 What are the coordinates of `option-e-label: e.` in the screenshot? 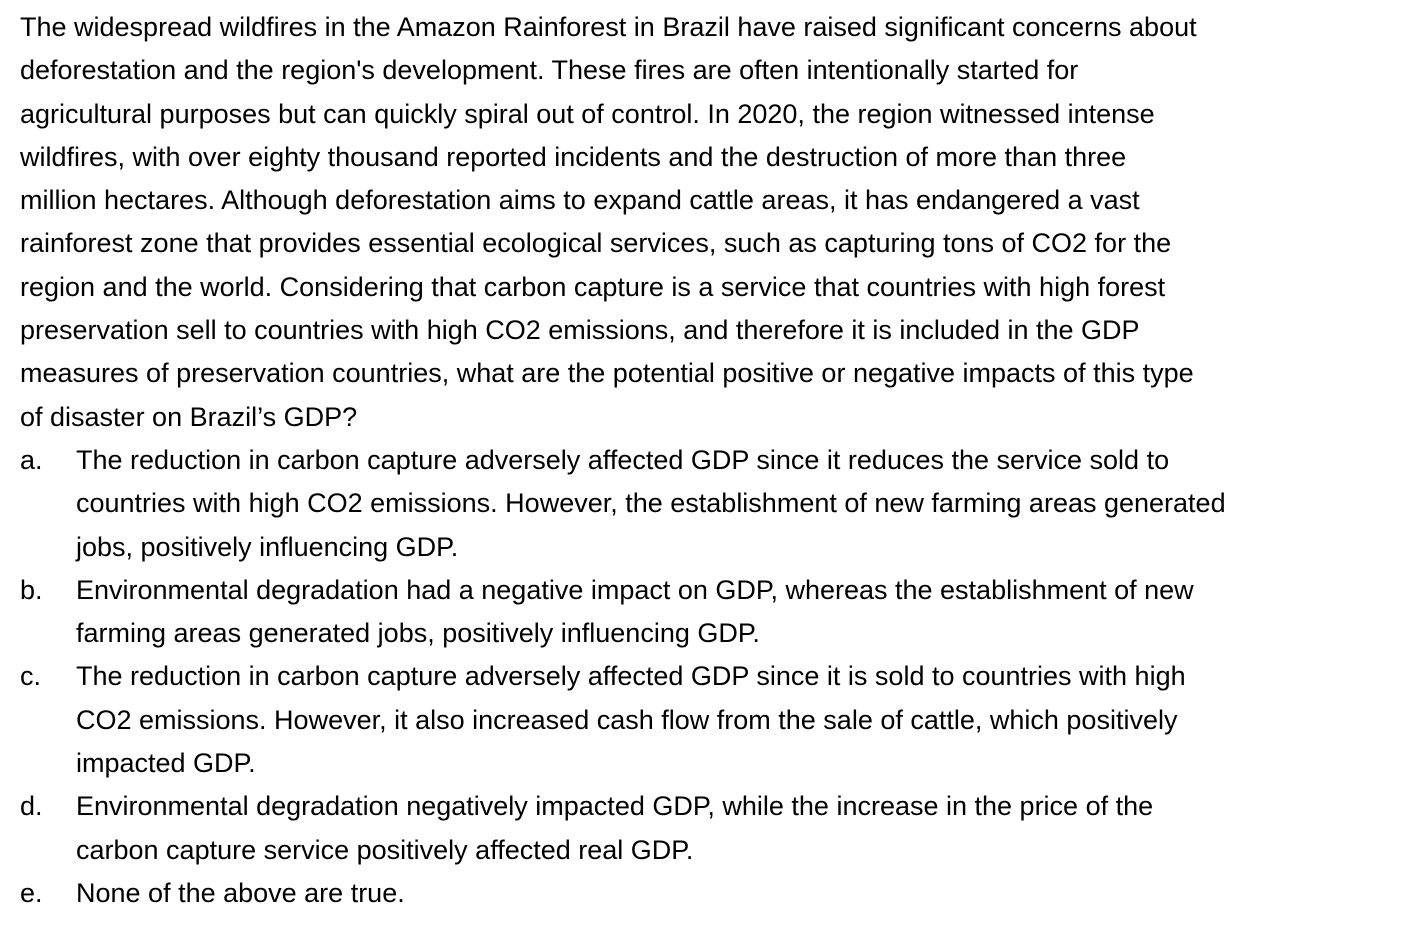 It's located at (31, 892).